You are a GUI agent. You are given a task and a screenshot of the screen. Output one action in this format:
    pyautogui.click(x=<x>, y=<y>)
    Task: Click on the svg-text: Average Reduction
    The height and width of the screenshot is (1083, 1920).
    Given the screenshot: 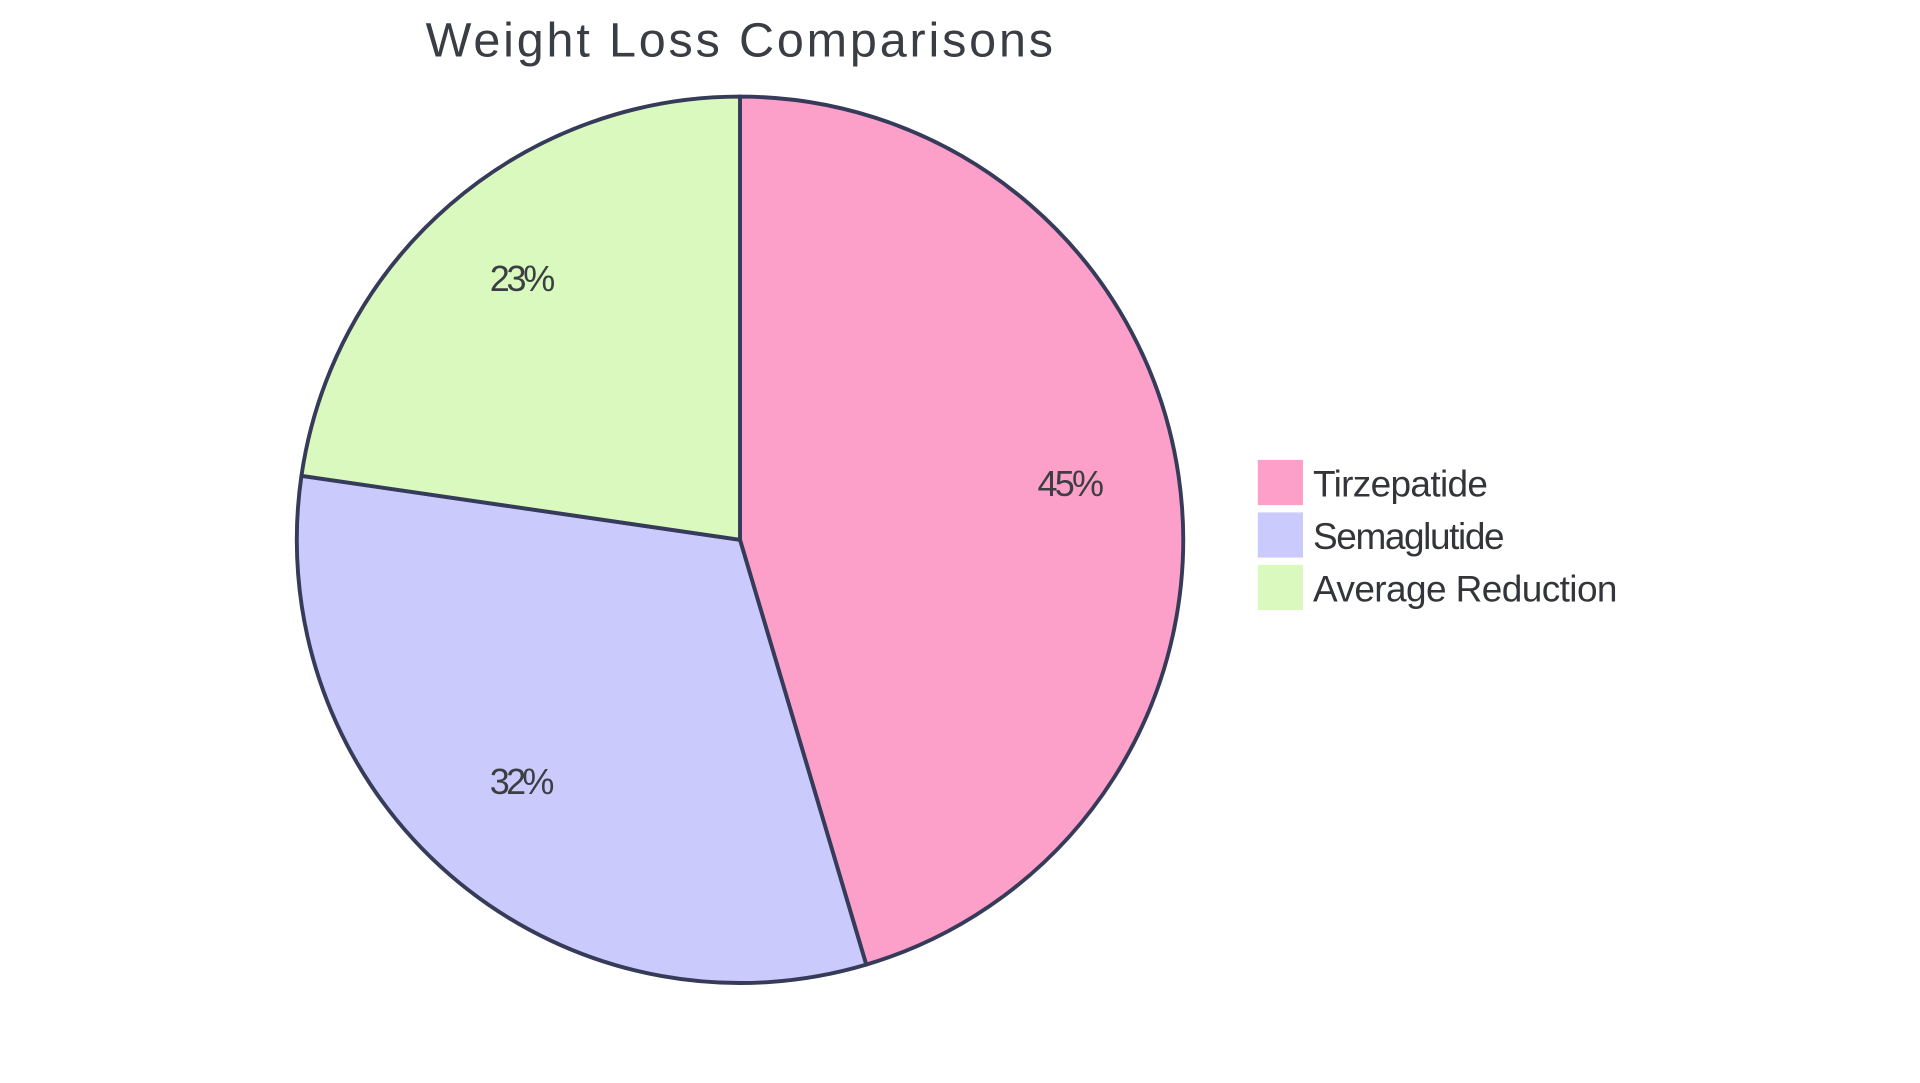 What is the action you would take?
    pyautogui.click(x=1465, y=589)
    